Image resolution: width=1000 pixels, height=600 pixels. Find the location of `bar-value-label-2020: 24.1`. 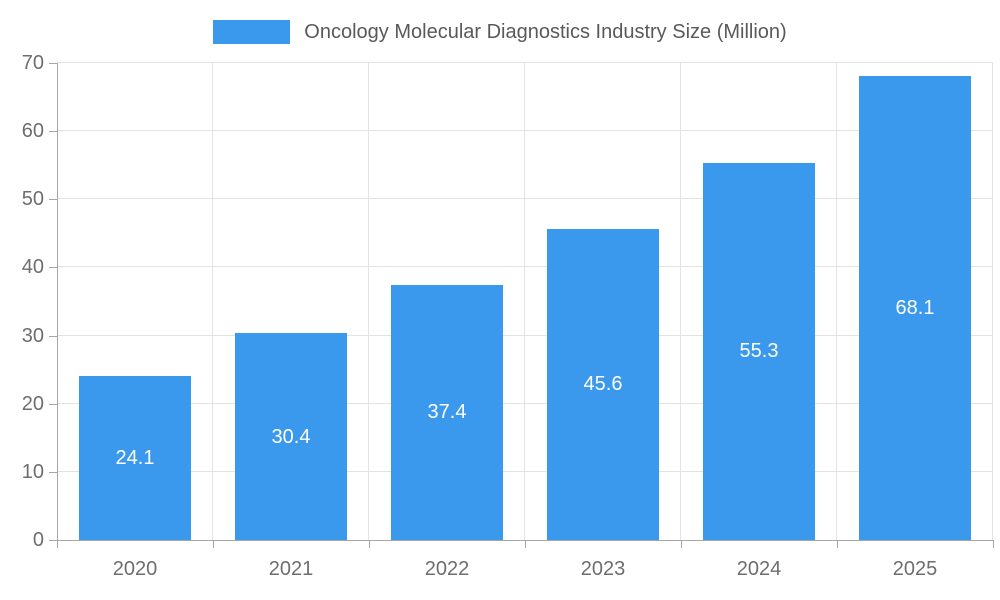

bar-value-label-2020: 24.1 is located at coordinates (135, 458).